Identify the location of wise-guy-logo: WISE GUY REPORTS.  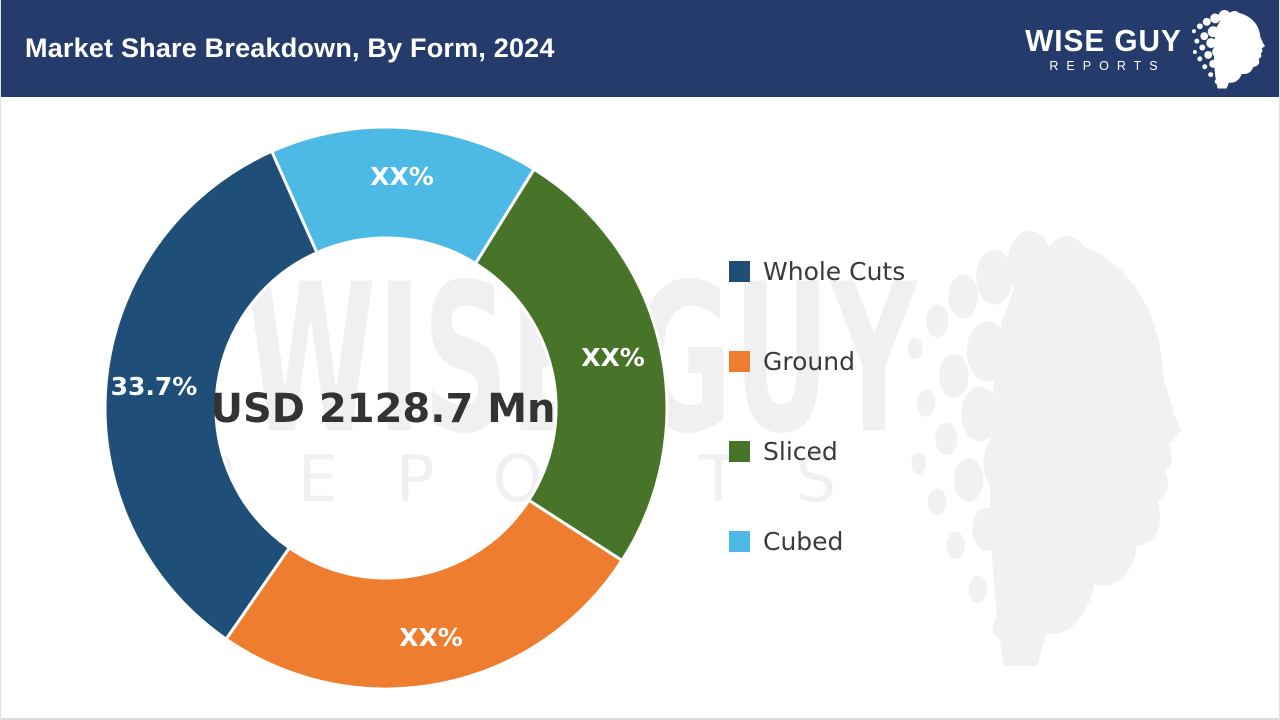
(1144, 49).